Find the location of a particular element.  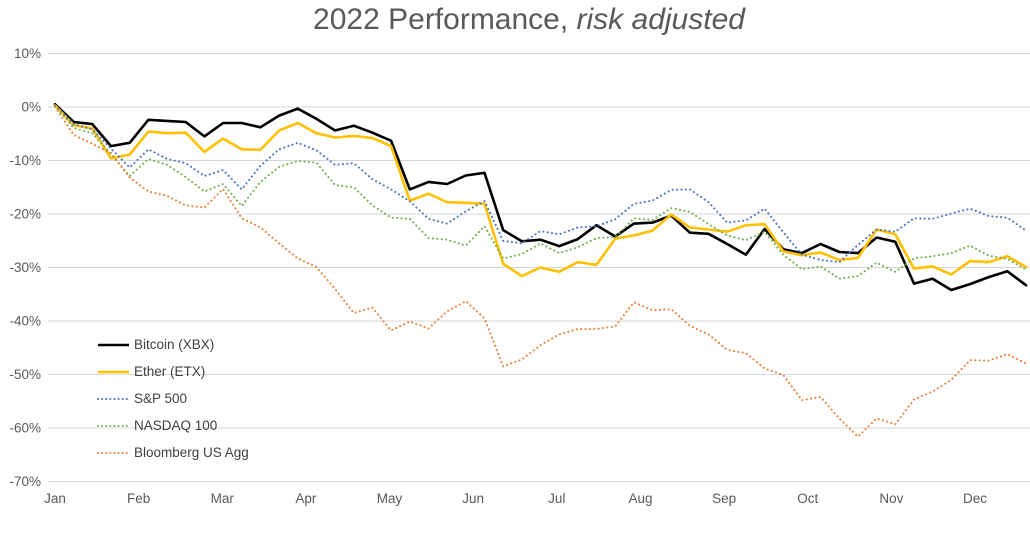

chart-title-italic-text: risk adjusted is located at coordinates (660, 19).